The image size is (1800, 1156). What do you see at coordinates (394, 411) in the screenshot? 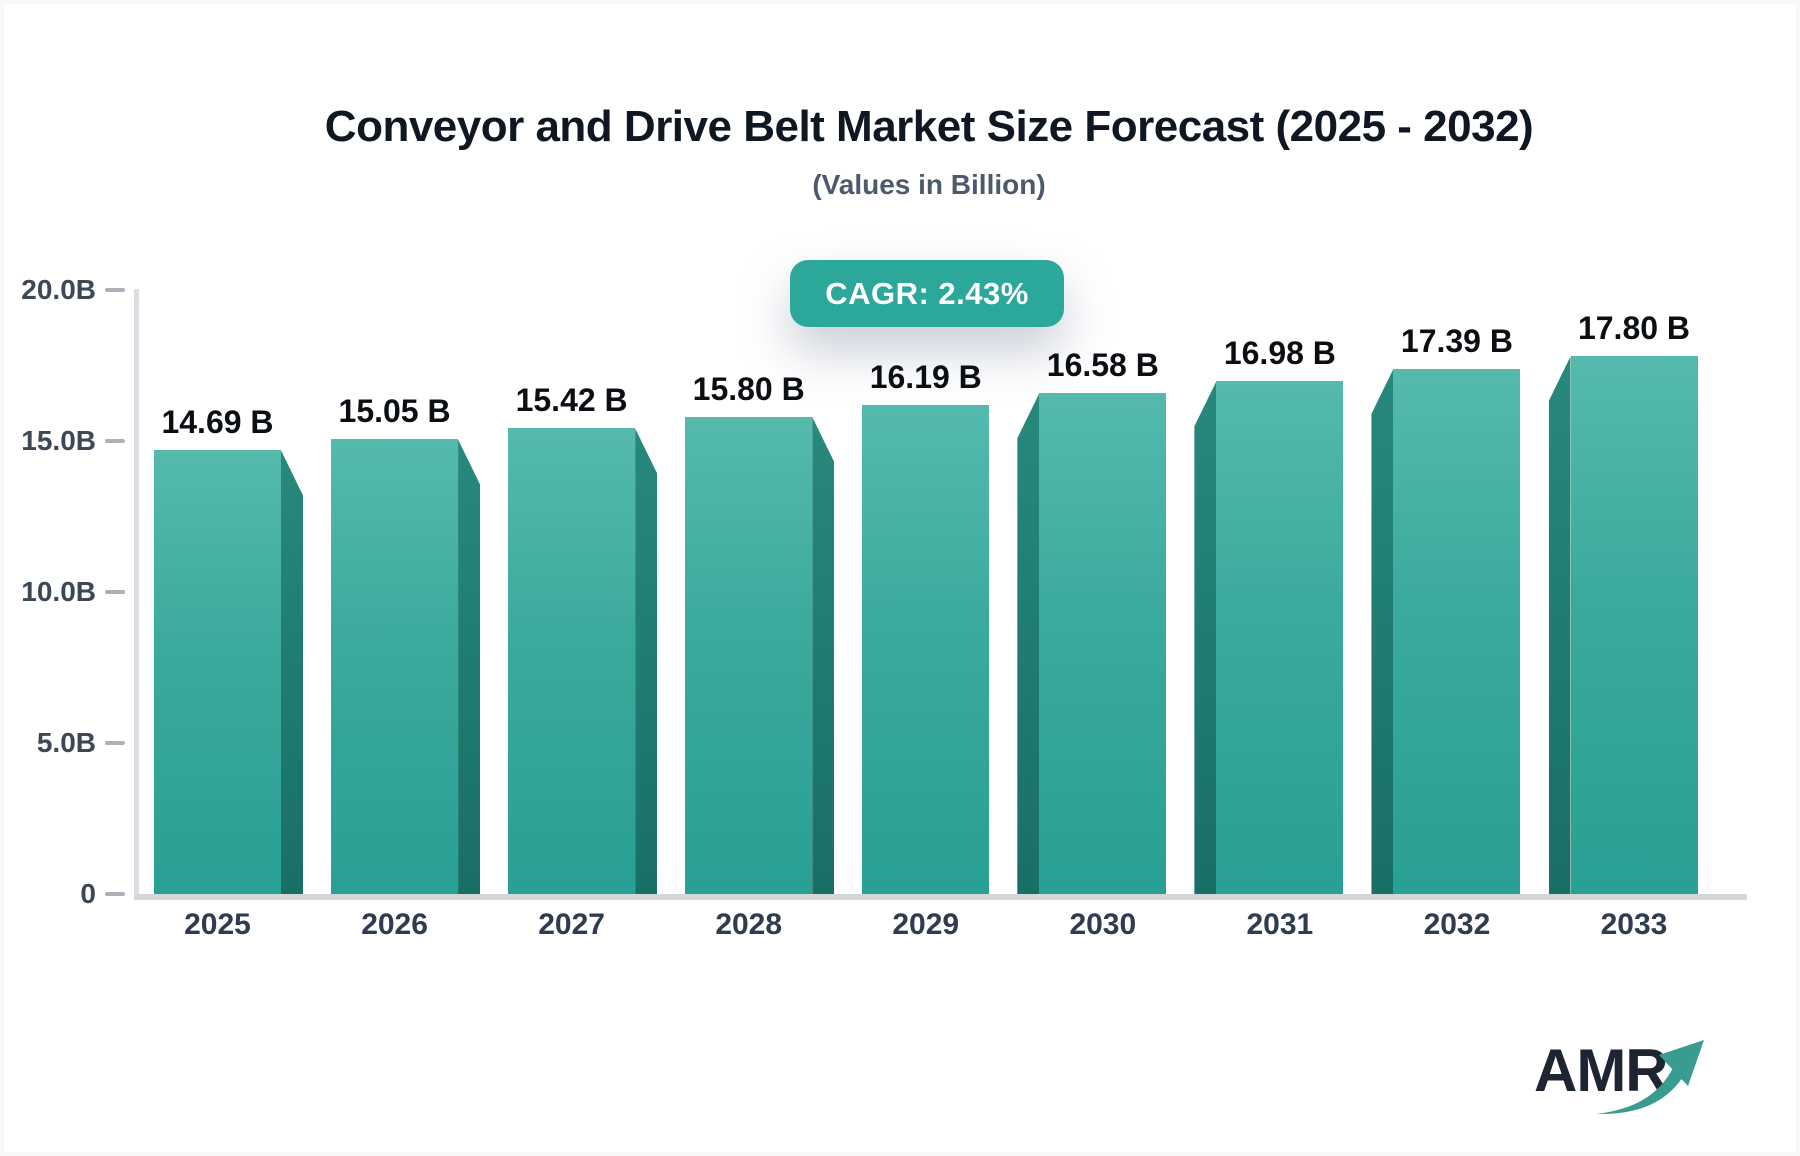
I see `bar-value-label: 15.05 B` at bounding box center [394, 411].